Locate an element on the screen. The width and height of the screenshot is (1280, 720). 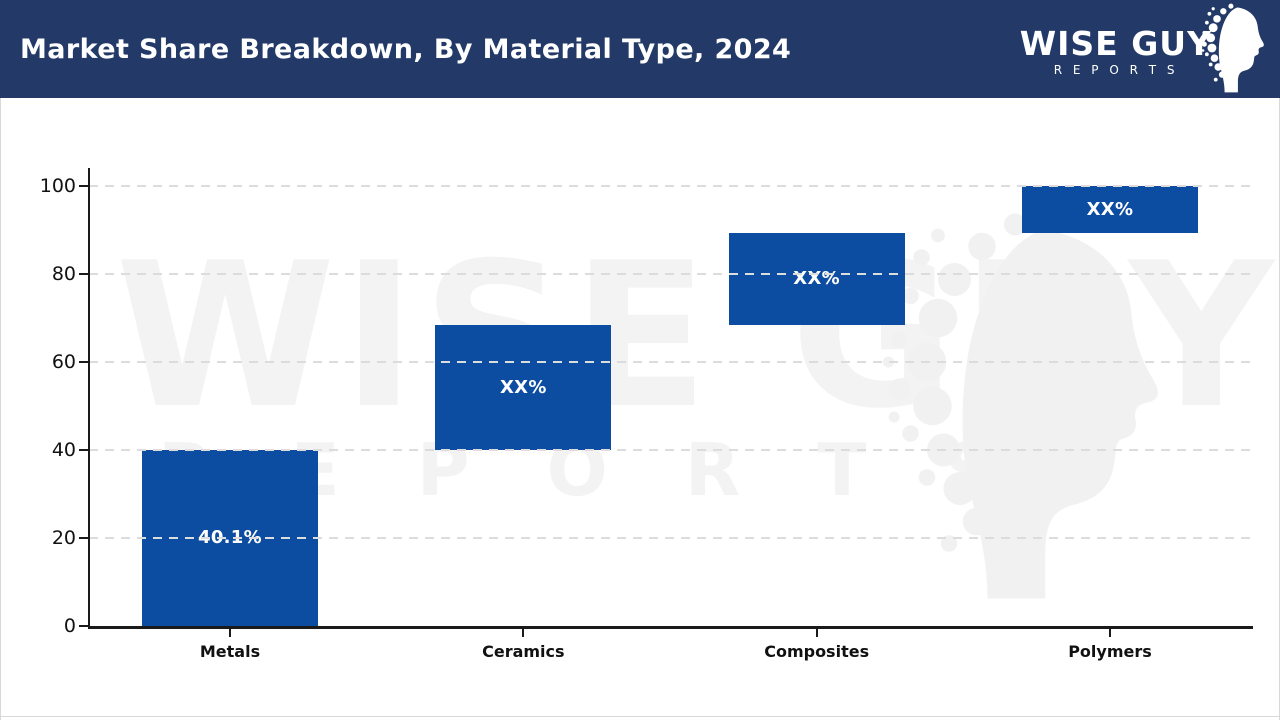
y-tick-label-60: 60 is located at coordinates (63, 362).